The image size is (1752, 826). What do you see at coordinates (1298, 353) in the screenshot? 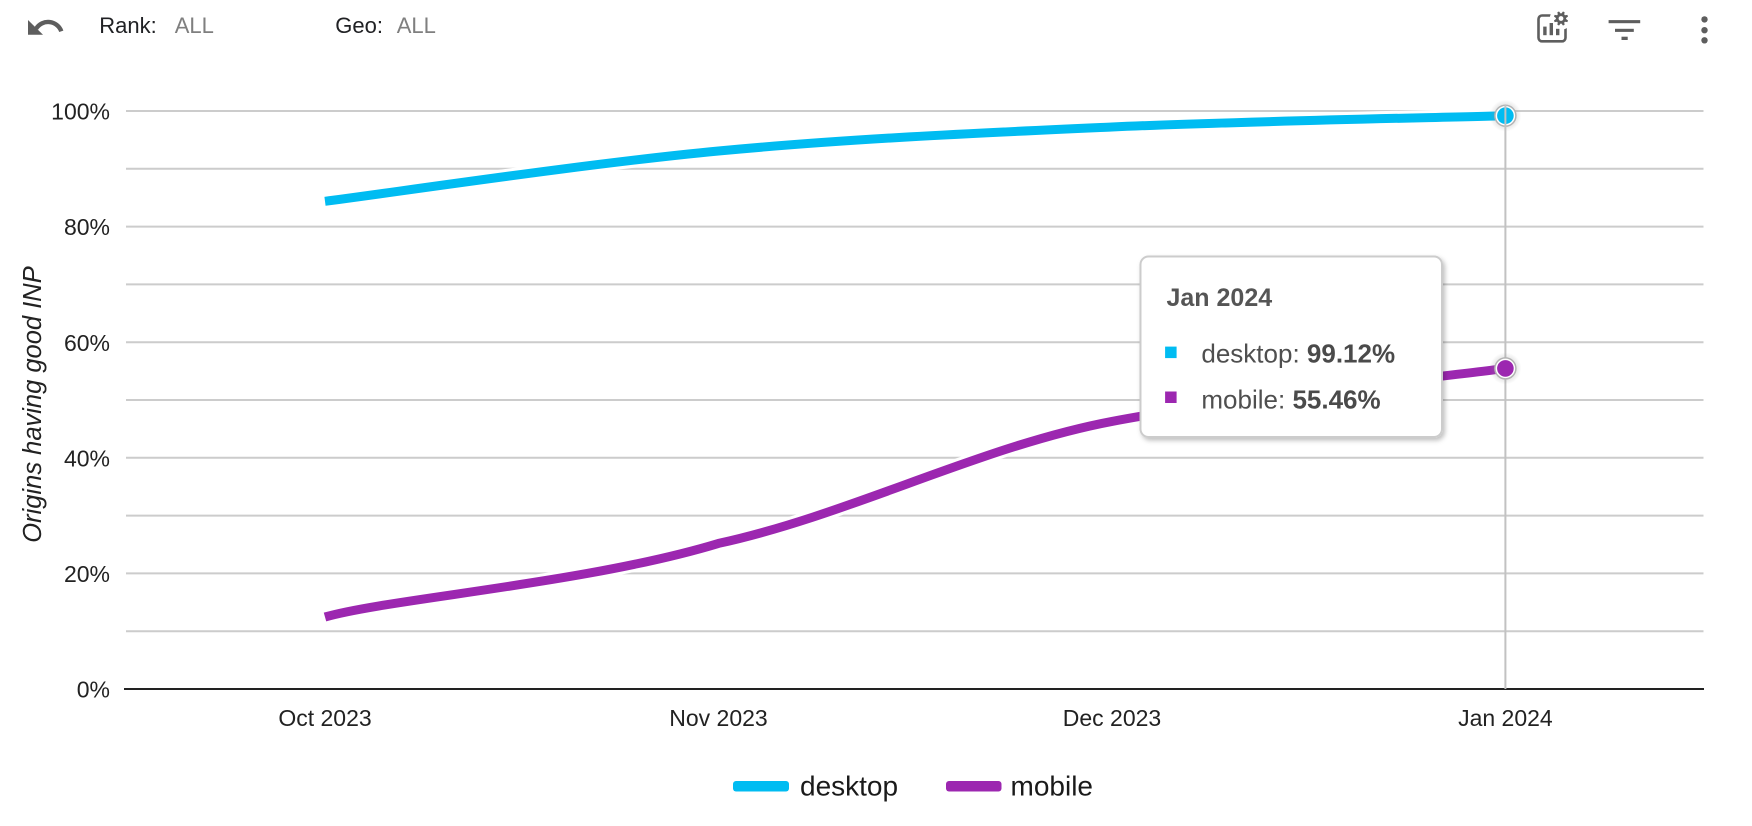
I see `svg-text: desktop: 99.12%` at bounding box center [1298, 353].